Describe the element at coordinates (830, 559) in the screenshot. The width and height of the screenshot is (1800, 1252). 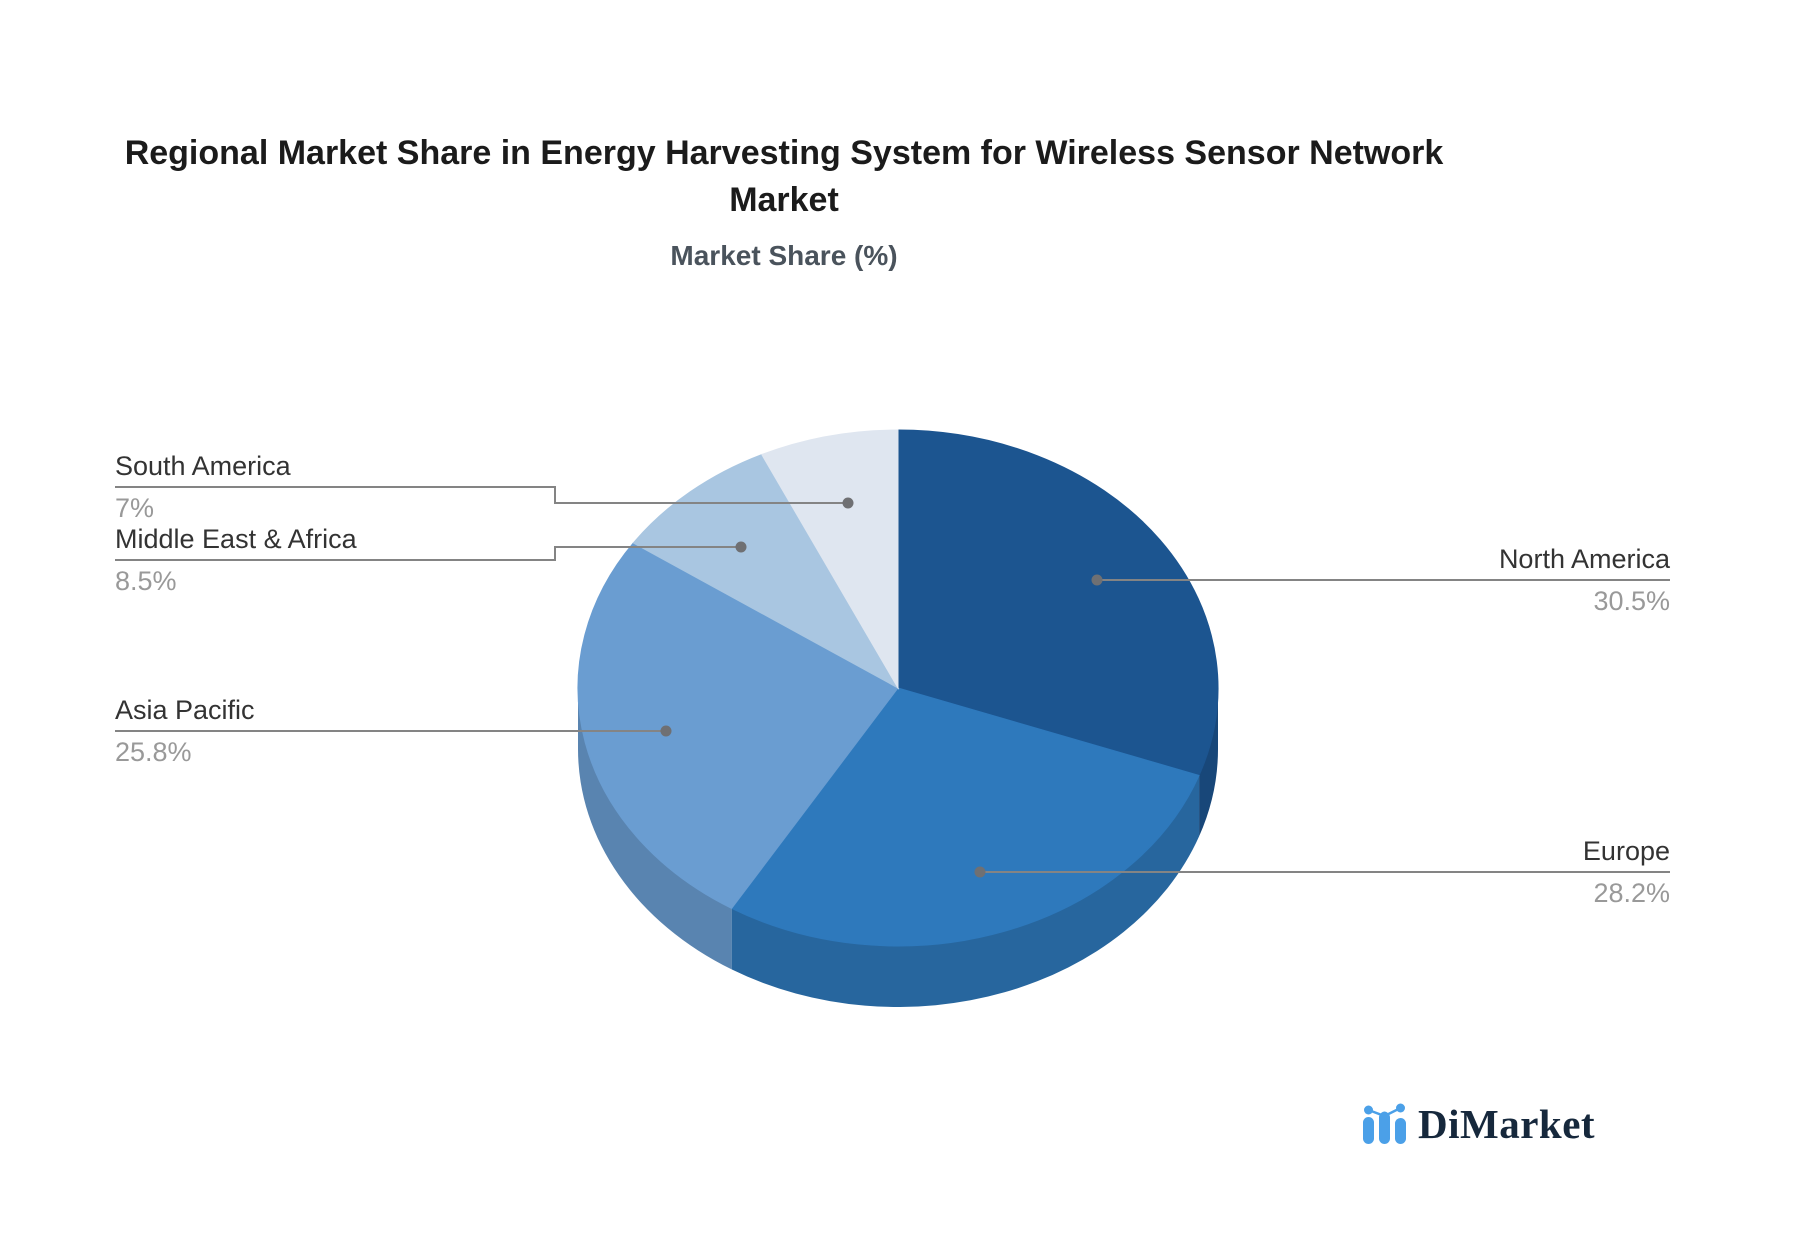
I see `pie-slice-south-america` at that location.